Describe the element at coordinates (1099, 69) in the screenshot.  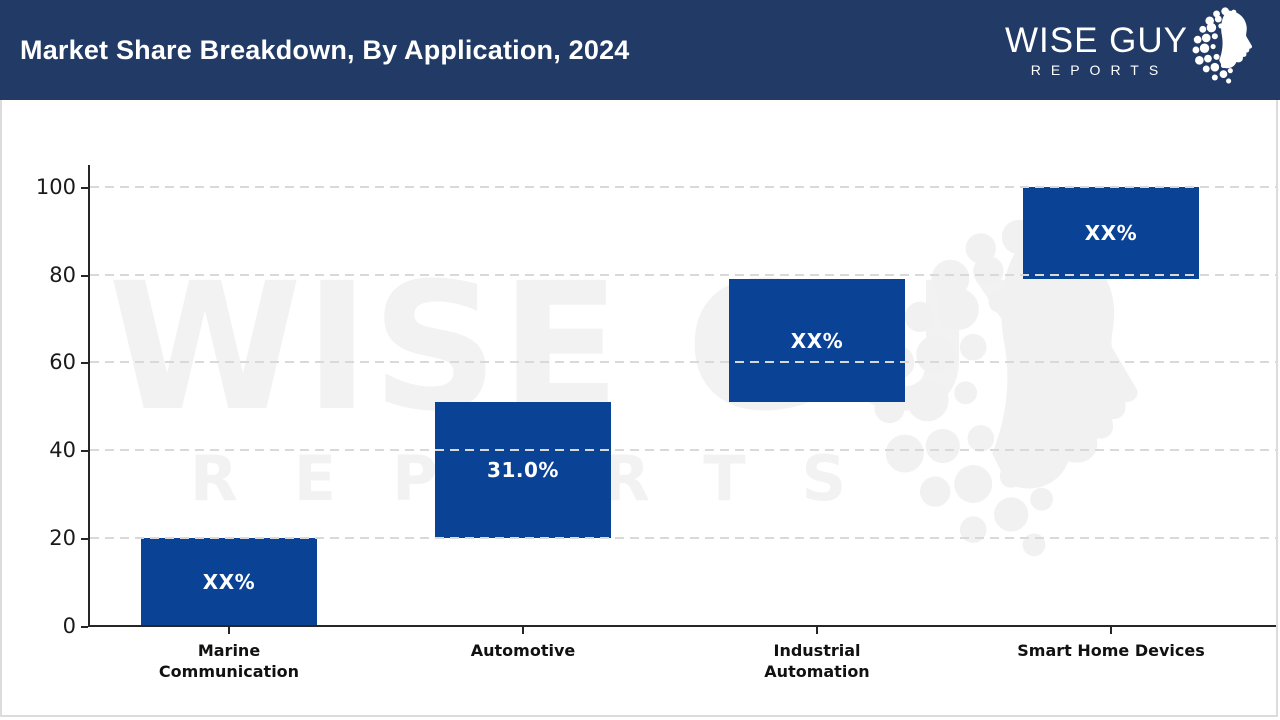
I see `logo-subtext: REPORTS` at that location.